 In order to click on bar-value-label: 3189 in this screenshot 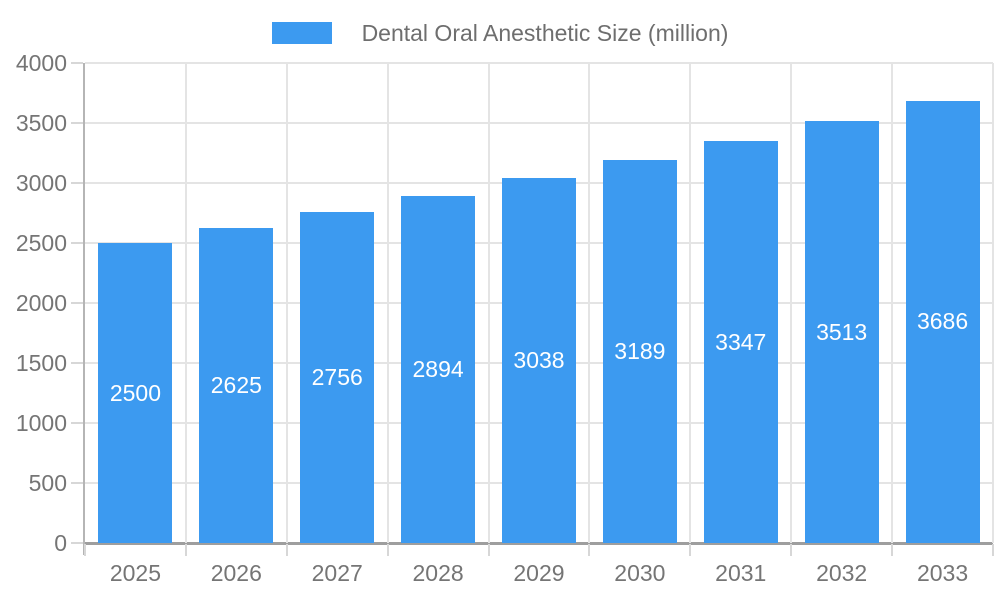, I will do `click(640, 351)`.